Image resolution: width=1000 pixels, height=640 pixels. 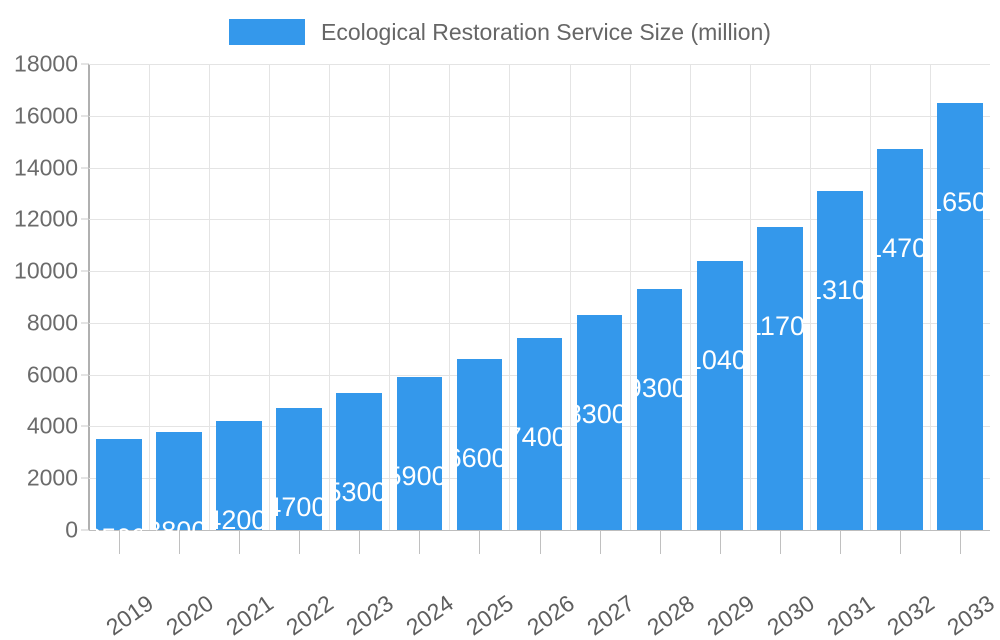 What do you see at coordinates (900, 542) in the screenshot?
I see `x-tick-mark-2032` at bounding box center [900, 542].